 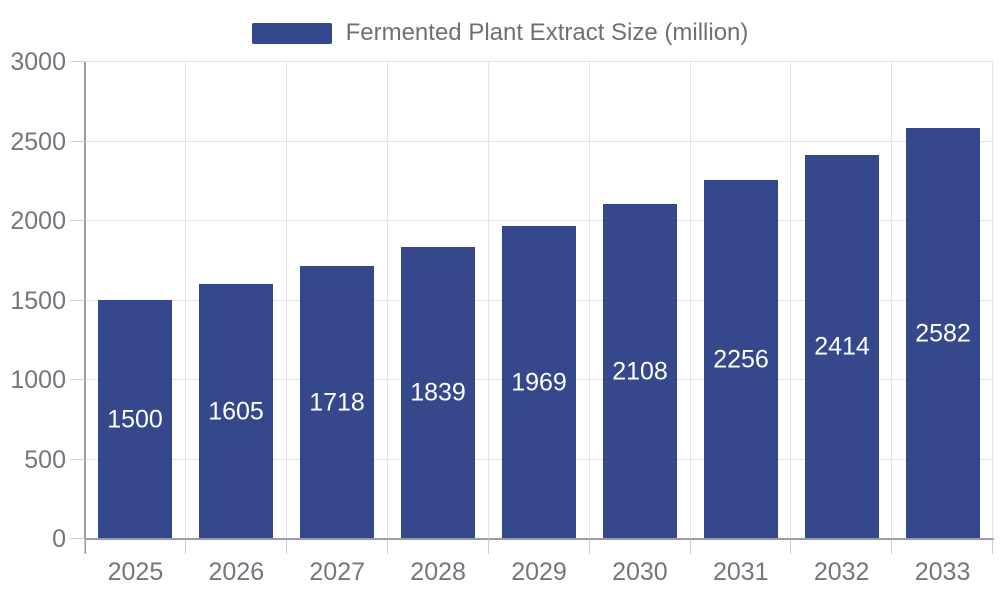 I want to click on x-axis-label: 2028, so click(x=438, y=572).